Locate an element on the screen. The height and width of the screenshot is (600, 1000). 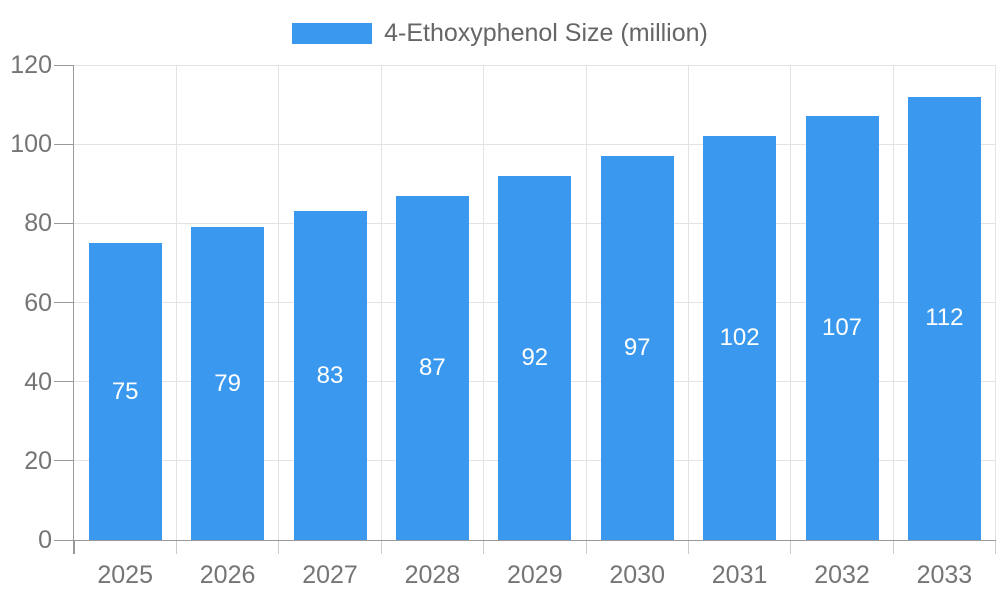
y-axis-tick-label: 100 is located at coordinates (31, 144).